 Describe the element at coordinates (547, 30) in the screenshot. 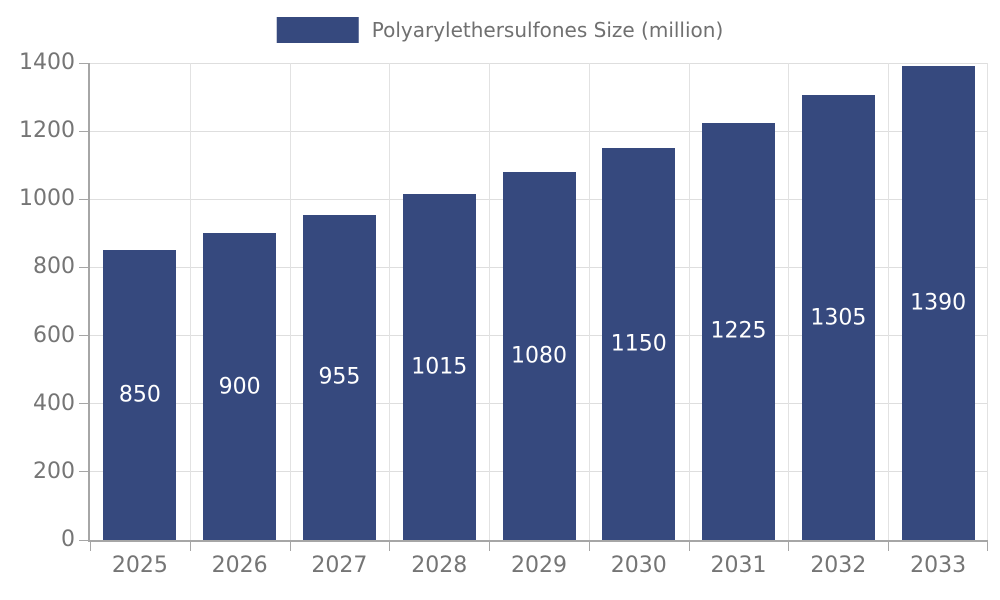

I see `legend-label: Polyarylethersulfones Size (million)` at that location.